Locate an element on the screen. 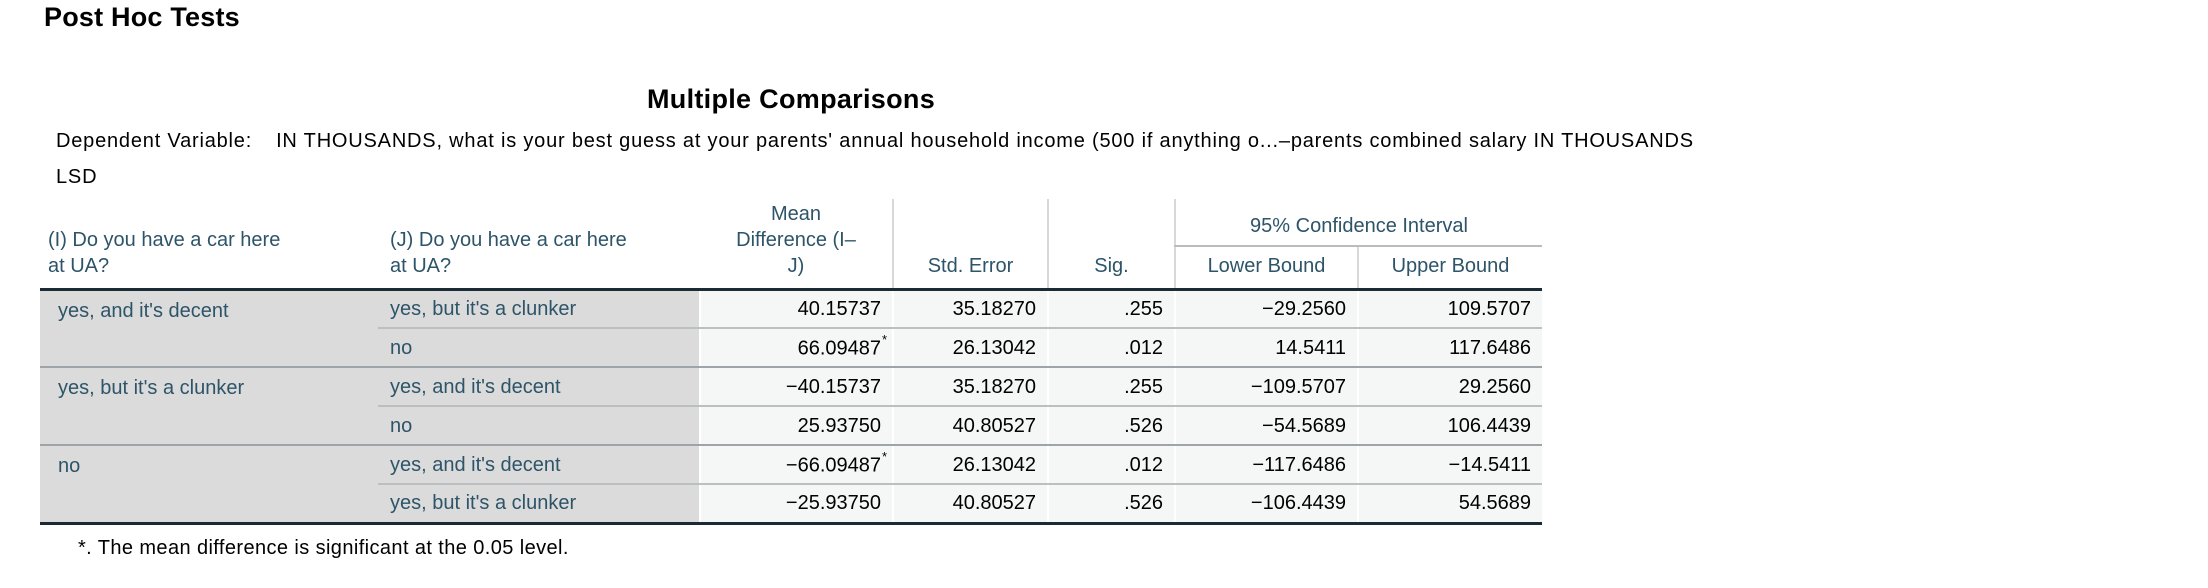 This screenshot has width=2208, height=588. cell-value: 117.6486 is located at coordinates (1490, 347).